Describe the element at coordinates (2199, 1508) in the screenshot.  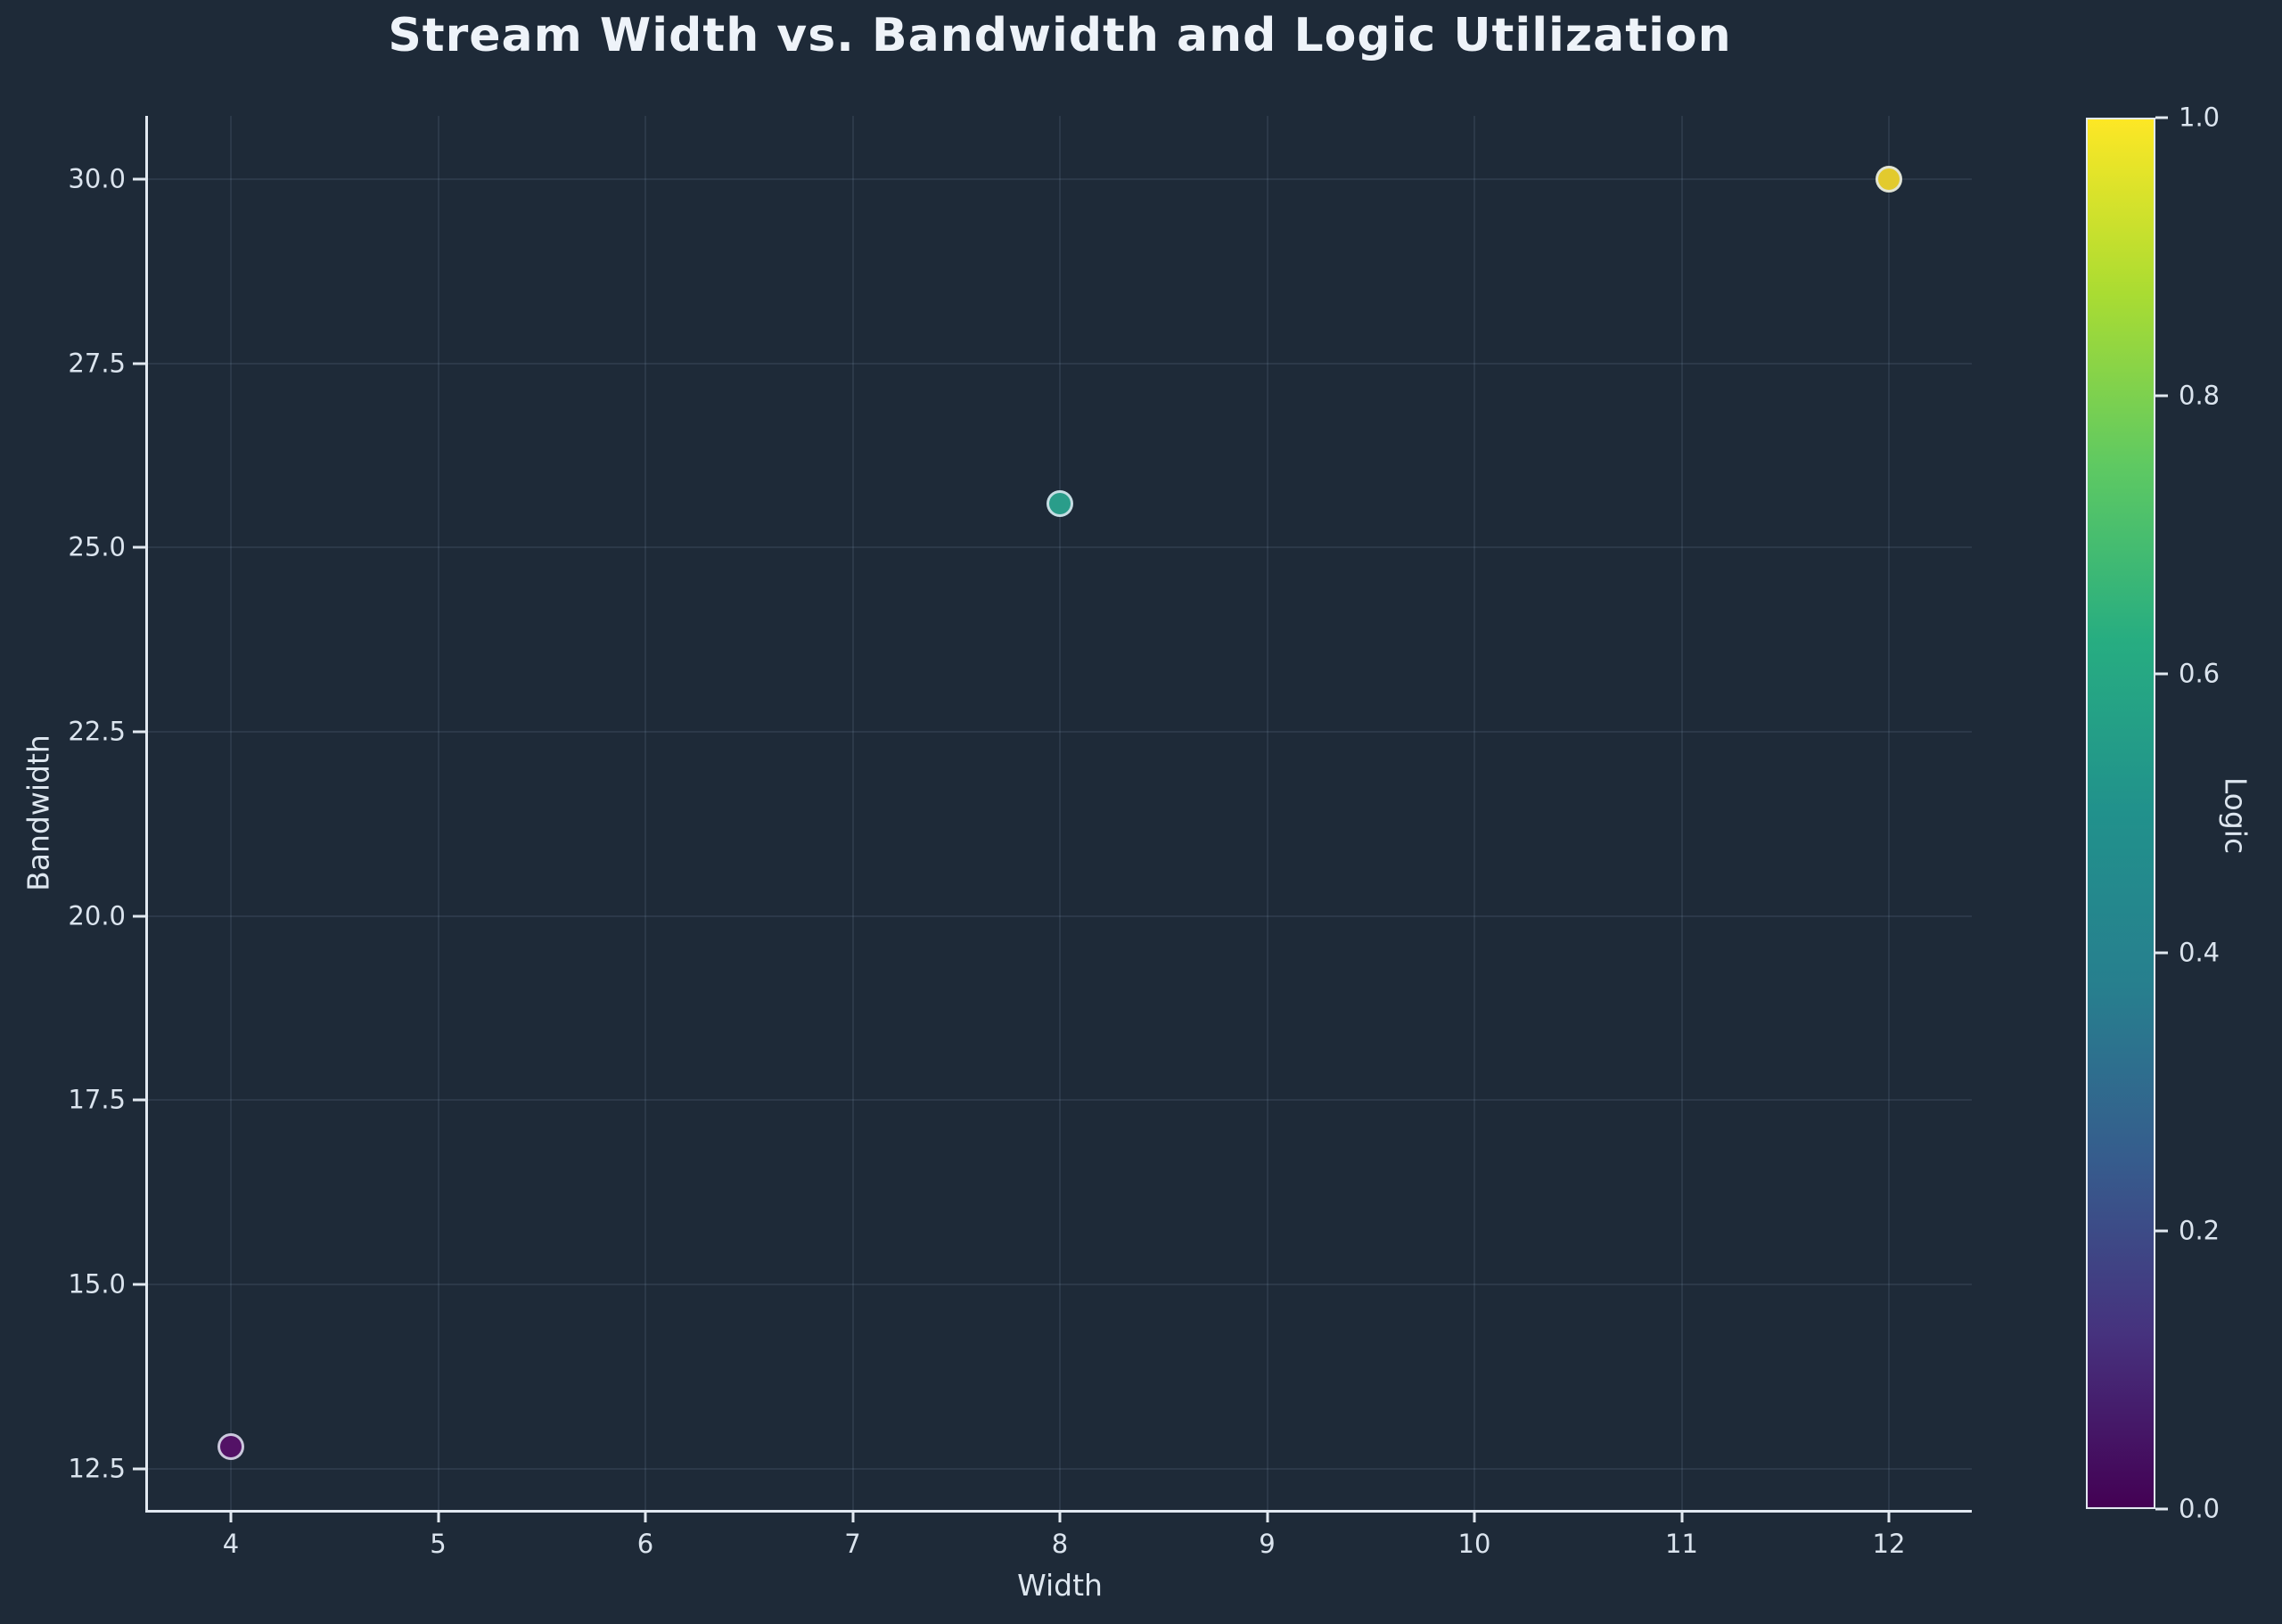
I see `colorbar-tick-label: 0.0` at that location.